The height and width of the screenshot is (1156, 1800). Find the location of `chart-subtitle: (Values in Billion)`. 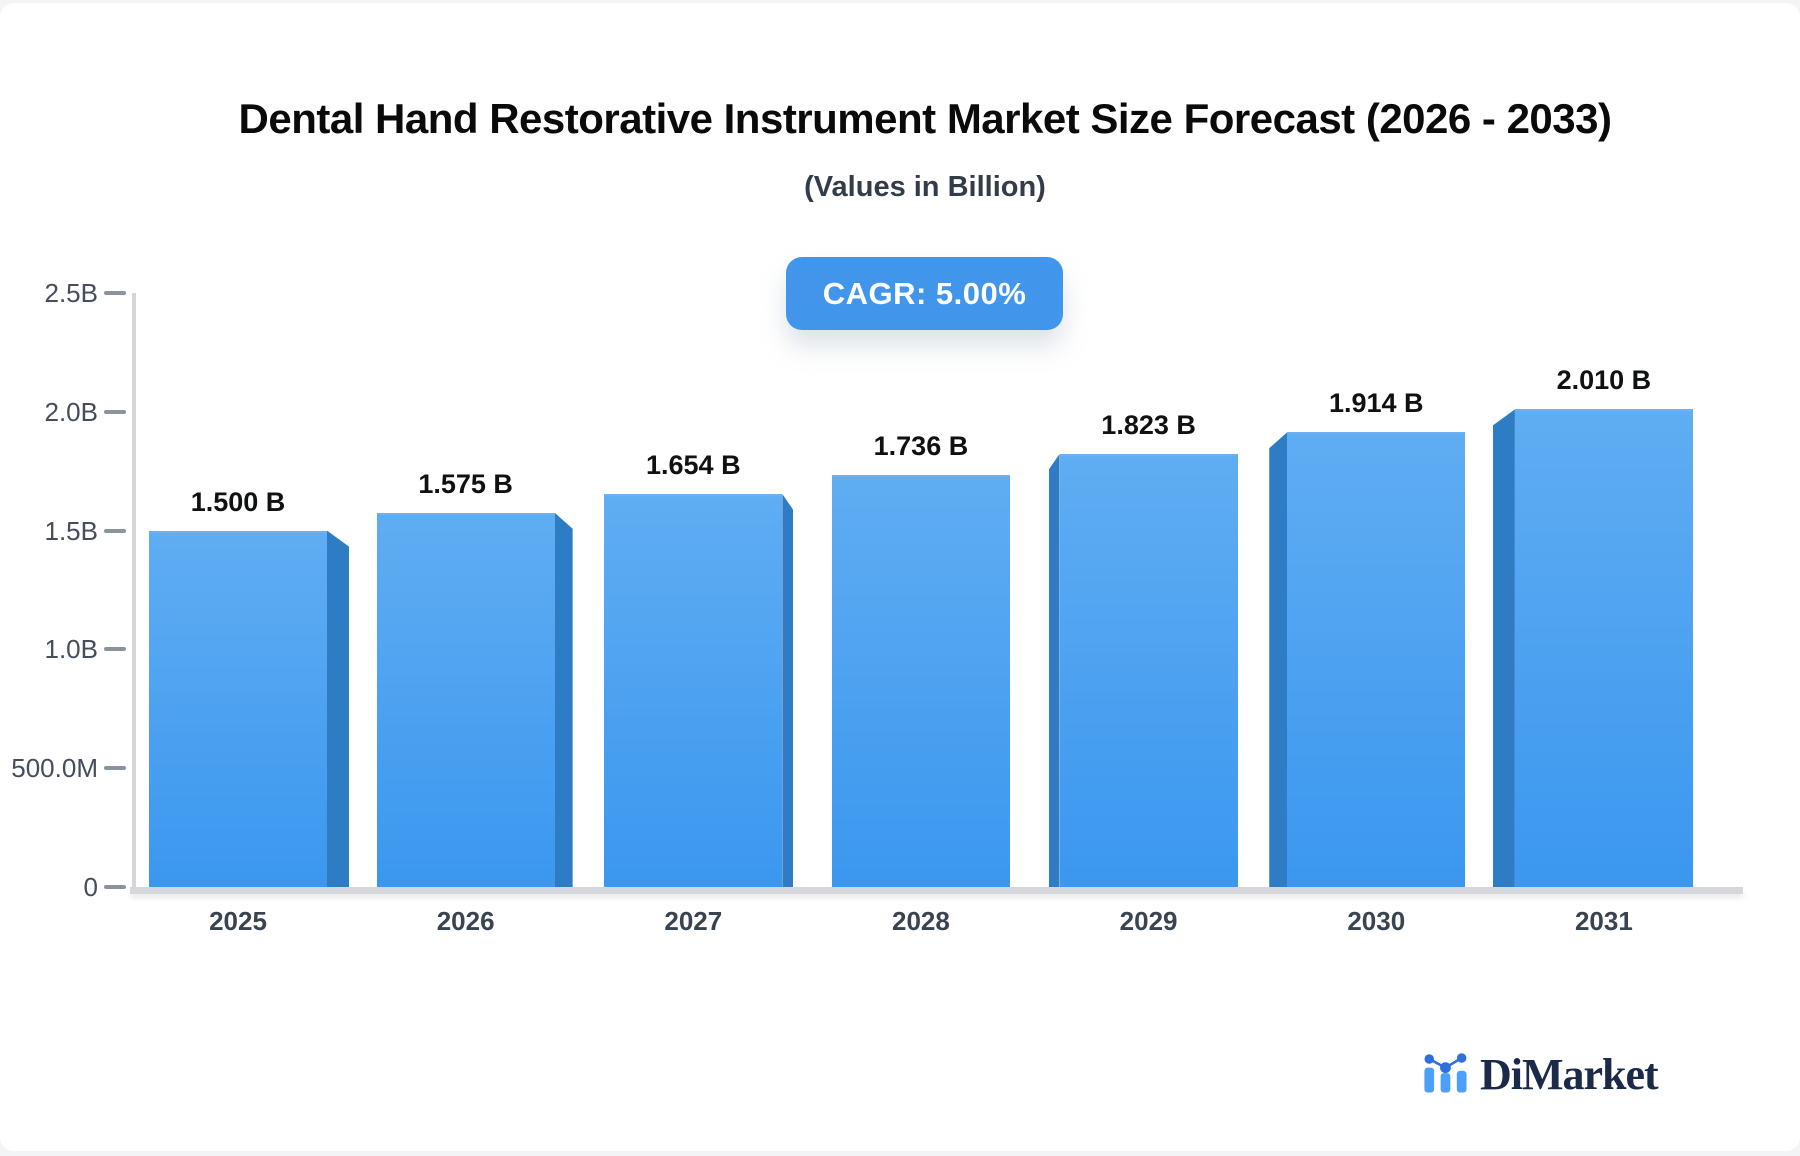

chart-subtitle: (Values in Billion) is located at coordinates (925, 187).